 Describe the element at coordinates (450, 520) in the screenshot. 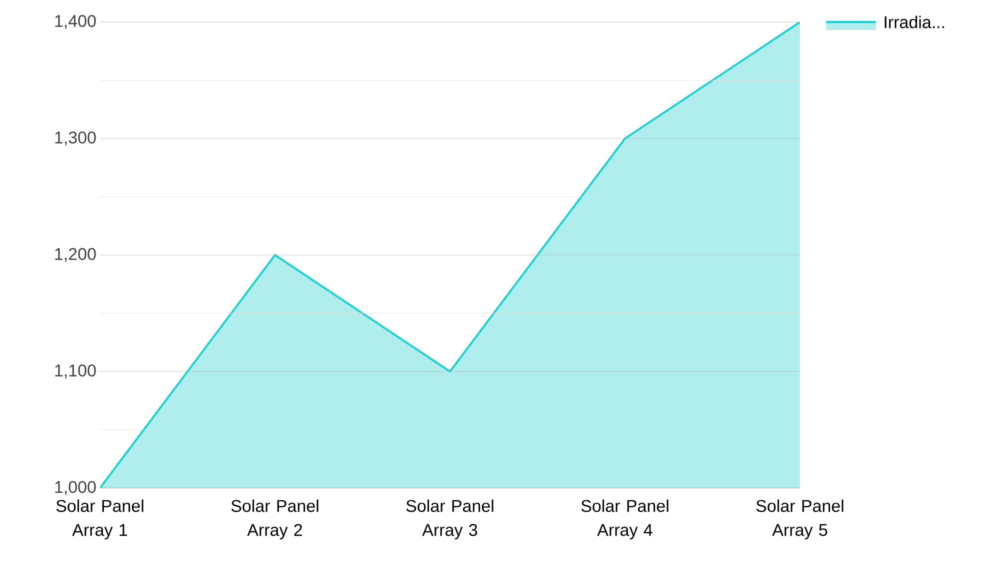

I see `x-tick-label: Solar Panel Array 3` at that location.